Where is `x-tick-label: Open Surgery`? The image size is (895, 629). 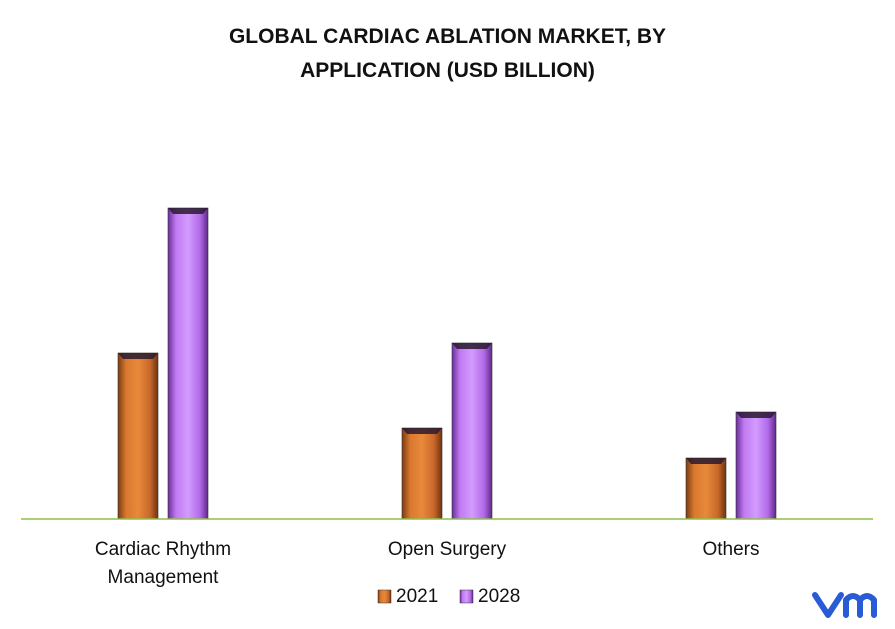 x-tick-label: Open Surgery is located at coordinates (447, 549).